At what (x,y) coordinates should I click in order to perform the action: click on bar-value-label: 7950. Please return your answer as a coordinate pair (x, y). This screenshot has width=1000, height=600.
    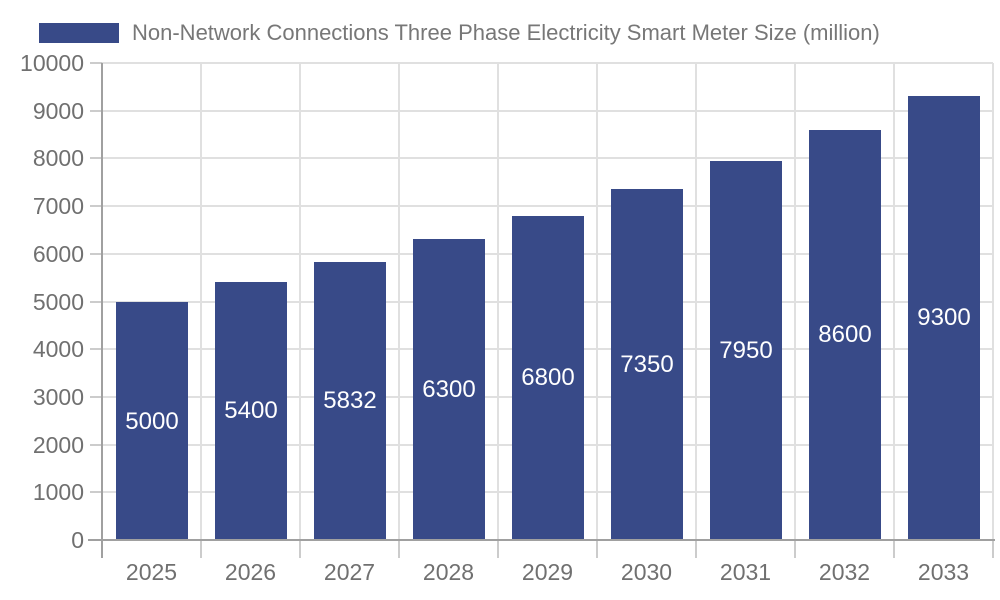
    Looking at the image, I should click on (746, 350).